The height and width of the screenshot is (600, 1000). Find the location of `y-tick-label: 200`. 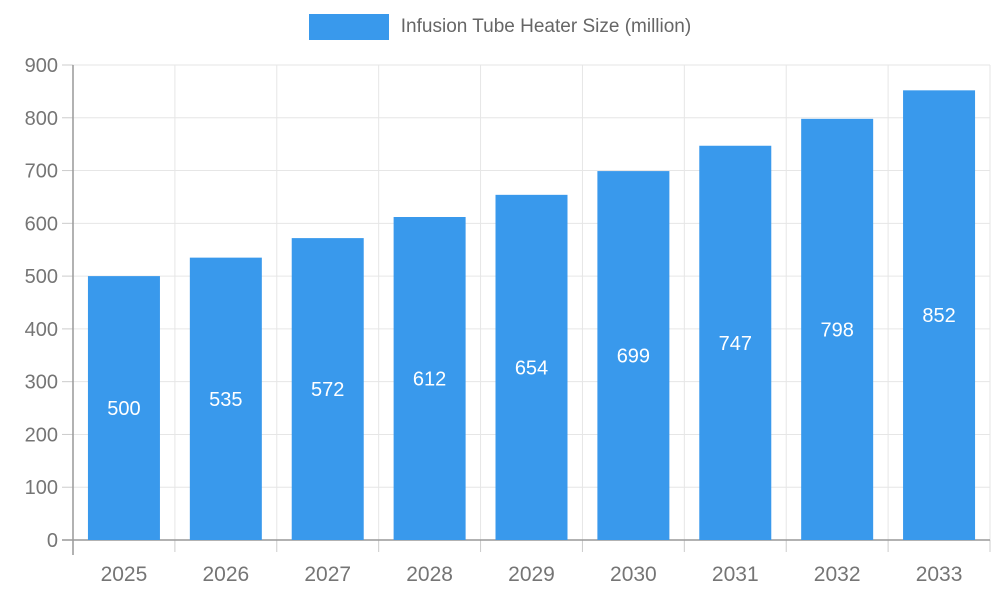

y-tick-label: 200 is located at coordinates (41, 435).